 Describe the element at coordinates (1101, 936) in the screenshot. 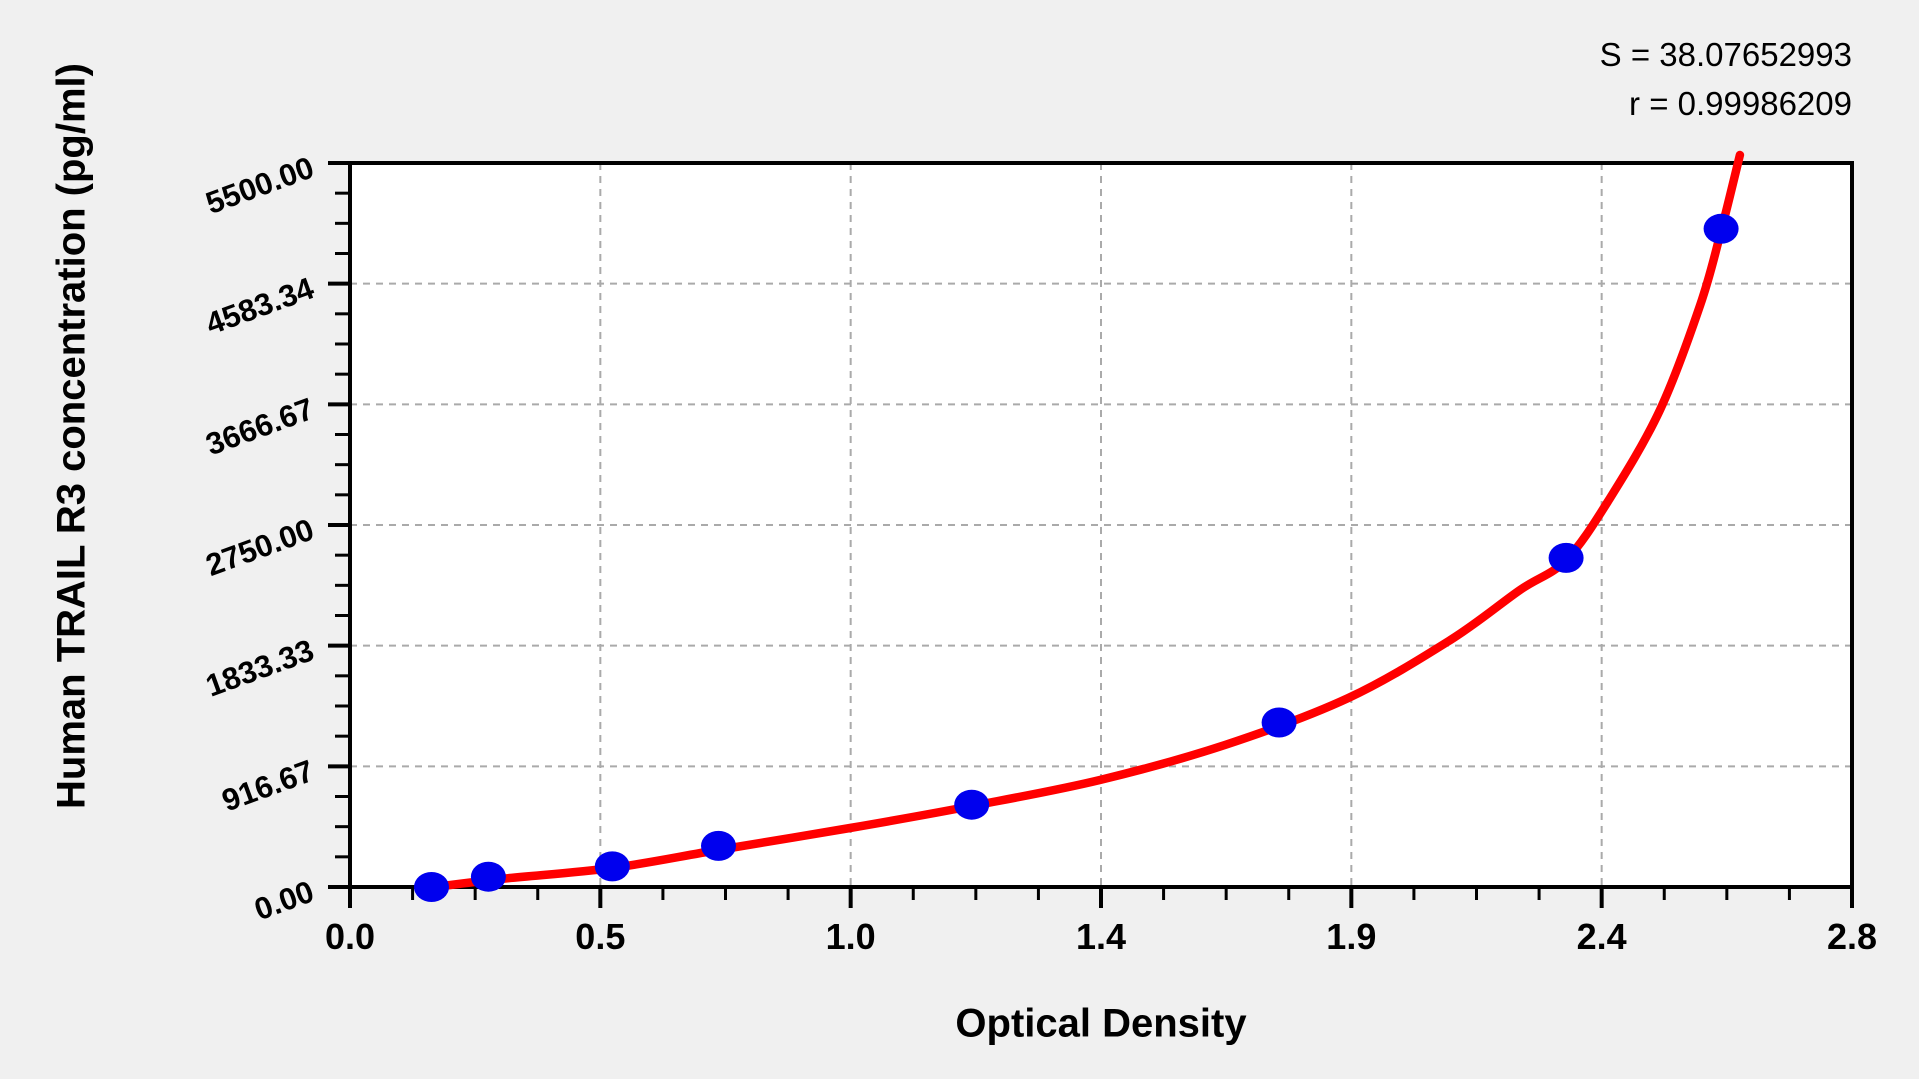

I see `x-tick-label: 1.4` at that location.